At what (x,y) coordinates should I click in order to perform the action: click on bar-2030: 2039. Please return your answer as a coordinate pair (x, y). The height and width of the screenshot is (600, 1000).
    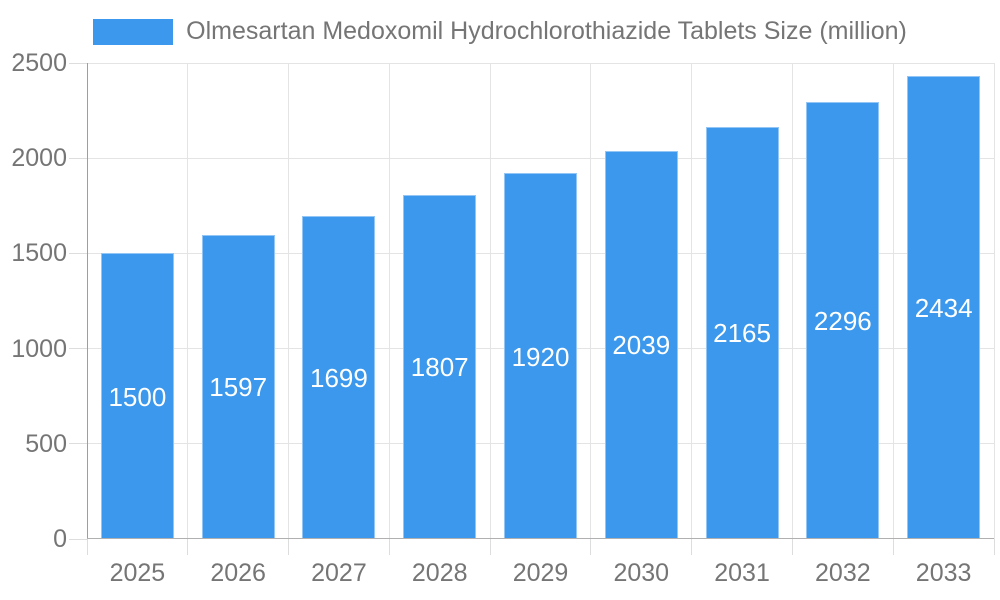
    Looking at the image, I should click on (641, 344).